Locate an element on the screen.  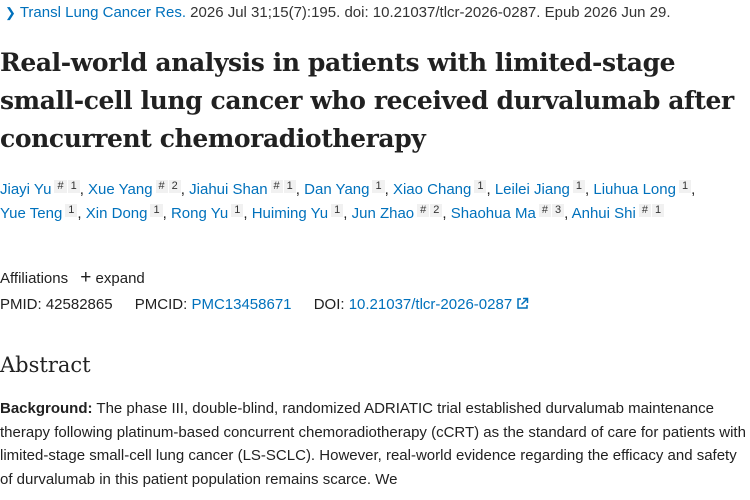
journal-link: ❯ Transl Lung Cancer Res. is located at coordinates (95, 12).